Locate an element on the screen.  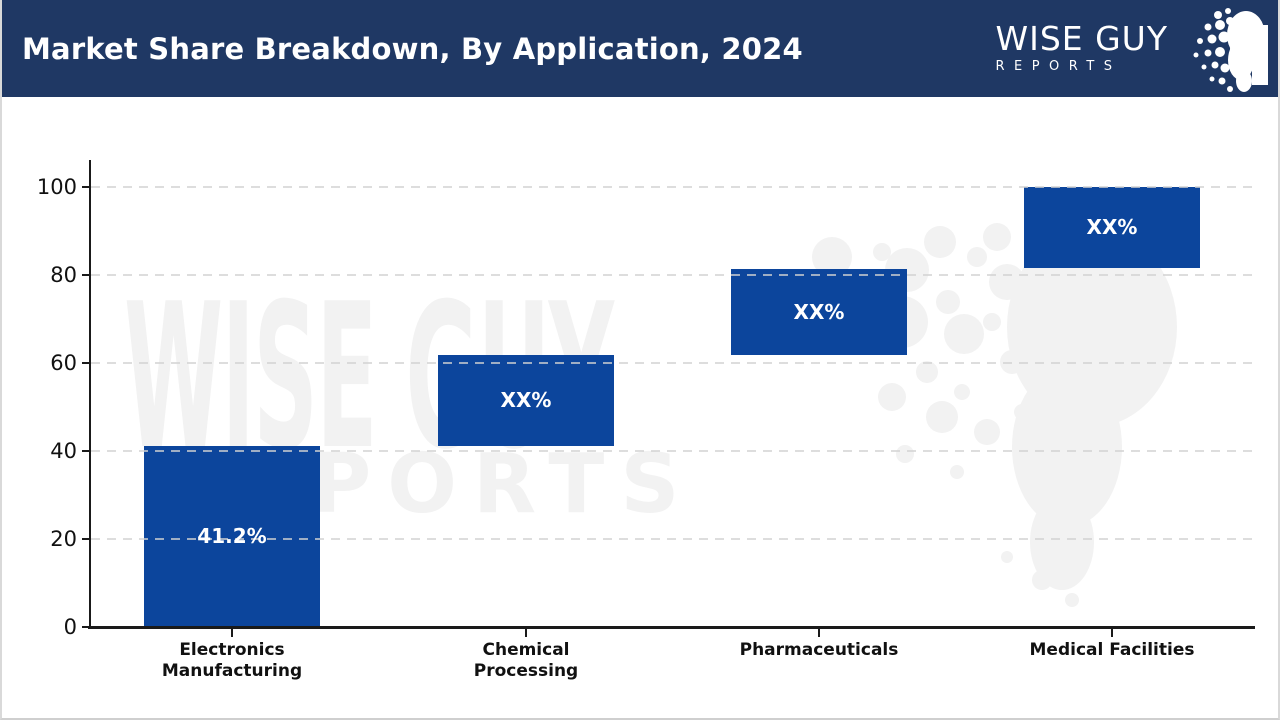
y-tick-label: 0 is located at coordinates (70, 627).